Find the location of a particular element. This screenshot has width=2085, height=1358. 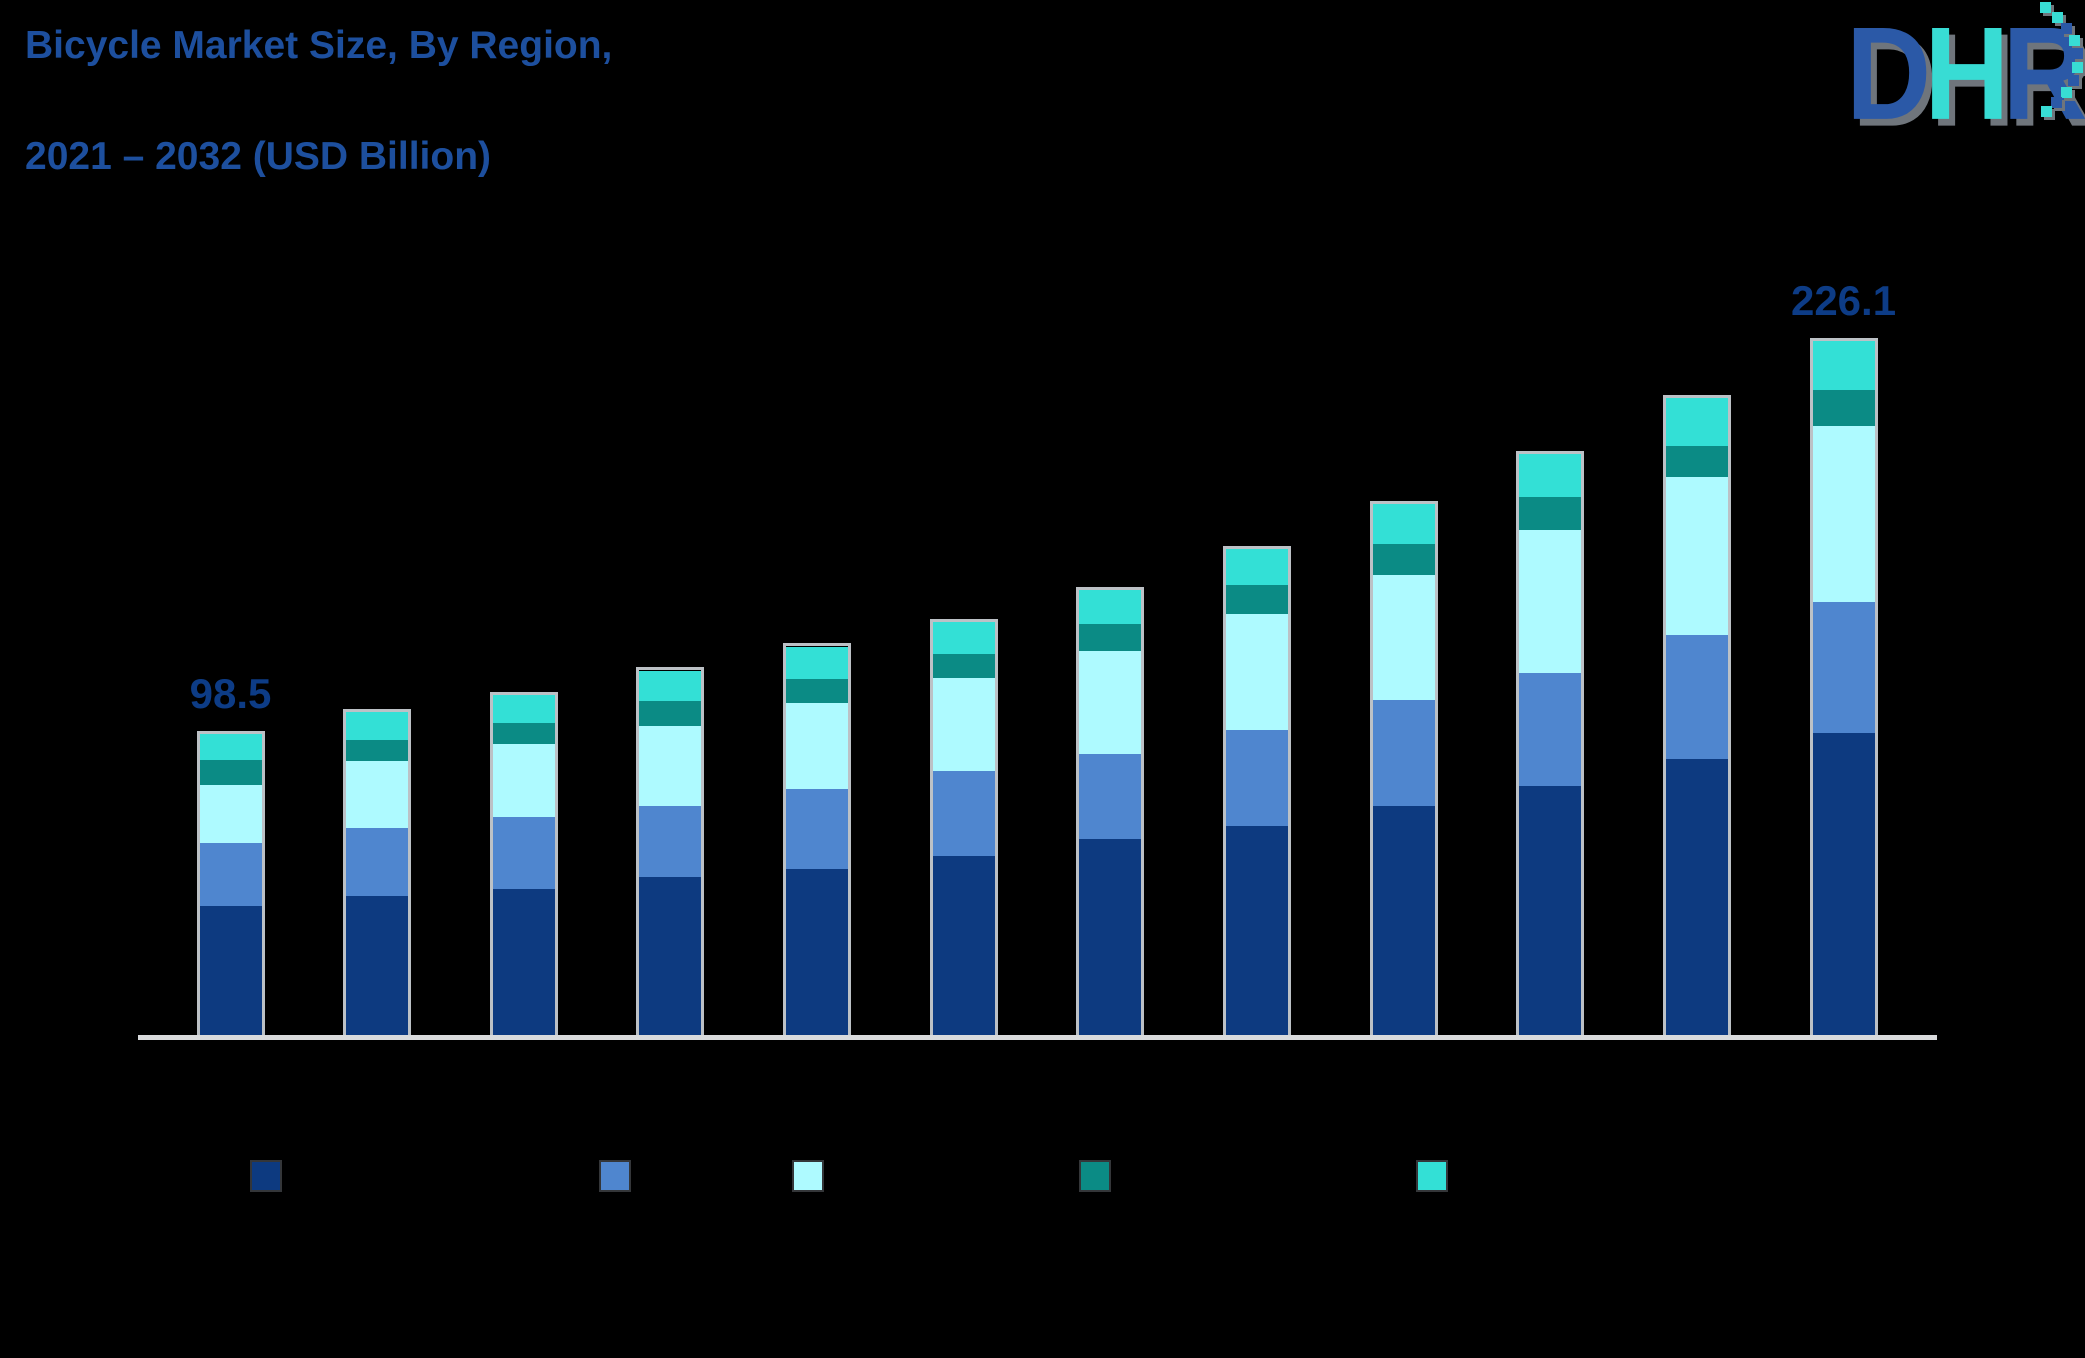

bar-2028 is located at coordinates (1256, 793).